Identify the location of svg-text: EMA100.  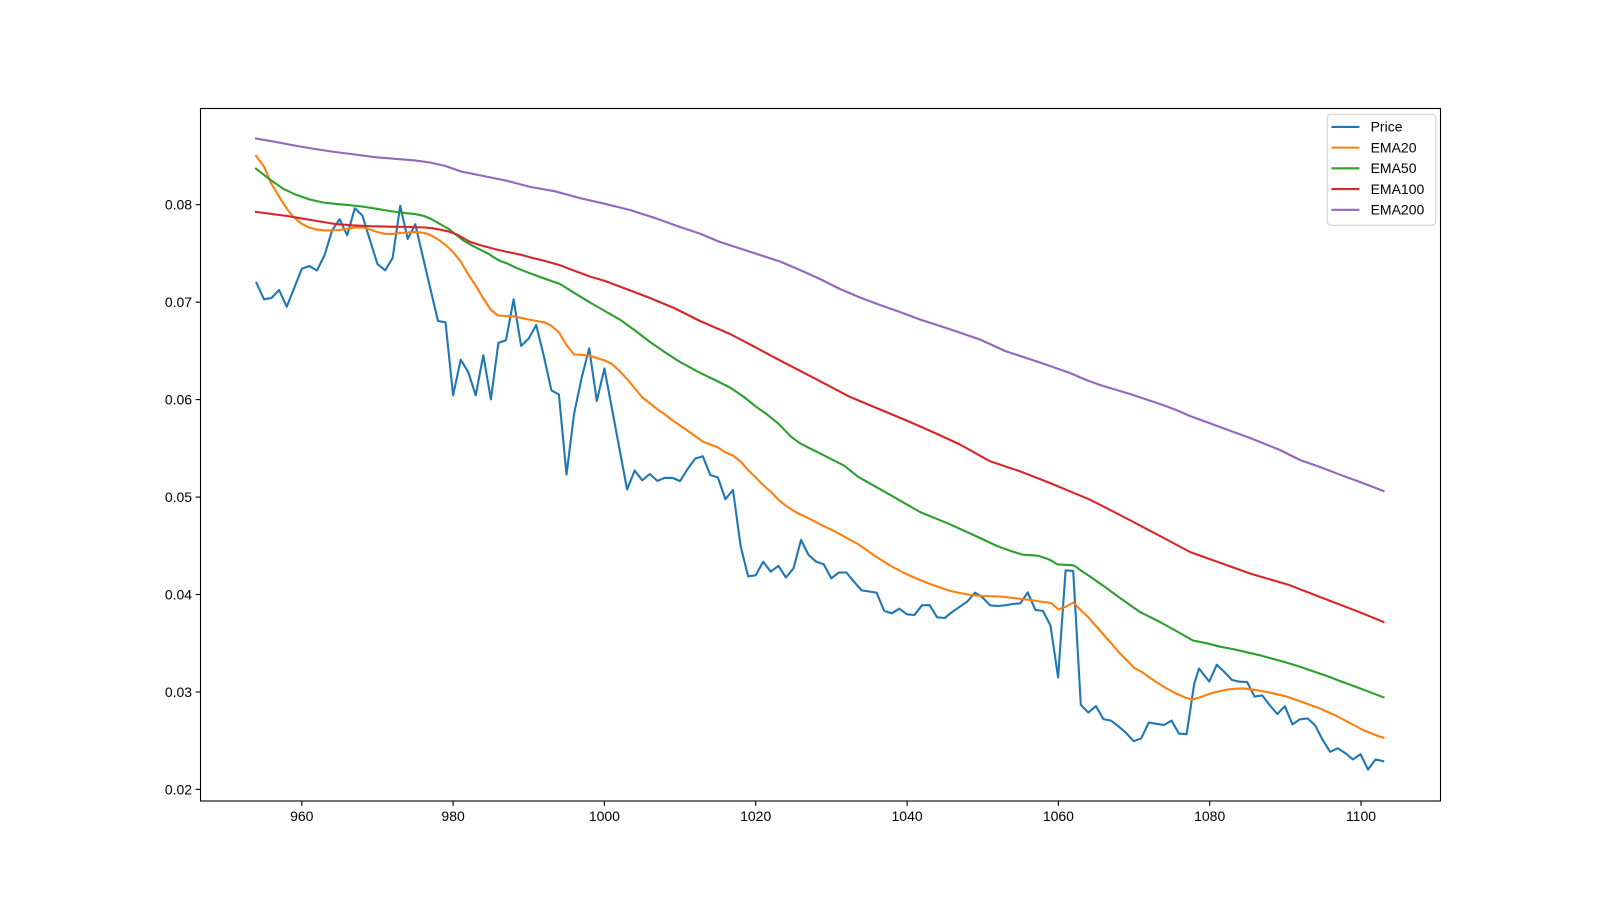
(1398, 189).